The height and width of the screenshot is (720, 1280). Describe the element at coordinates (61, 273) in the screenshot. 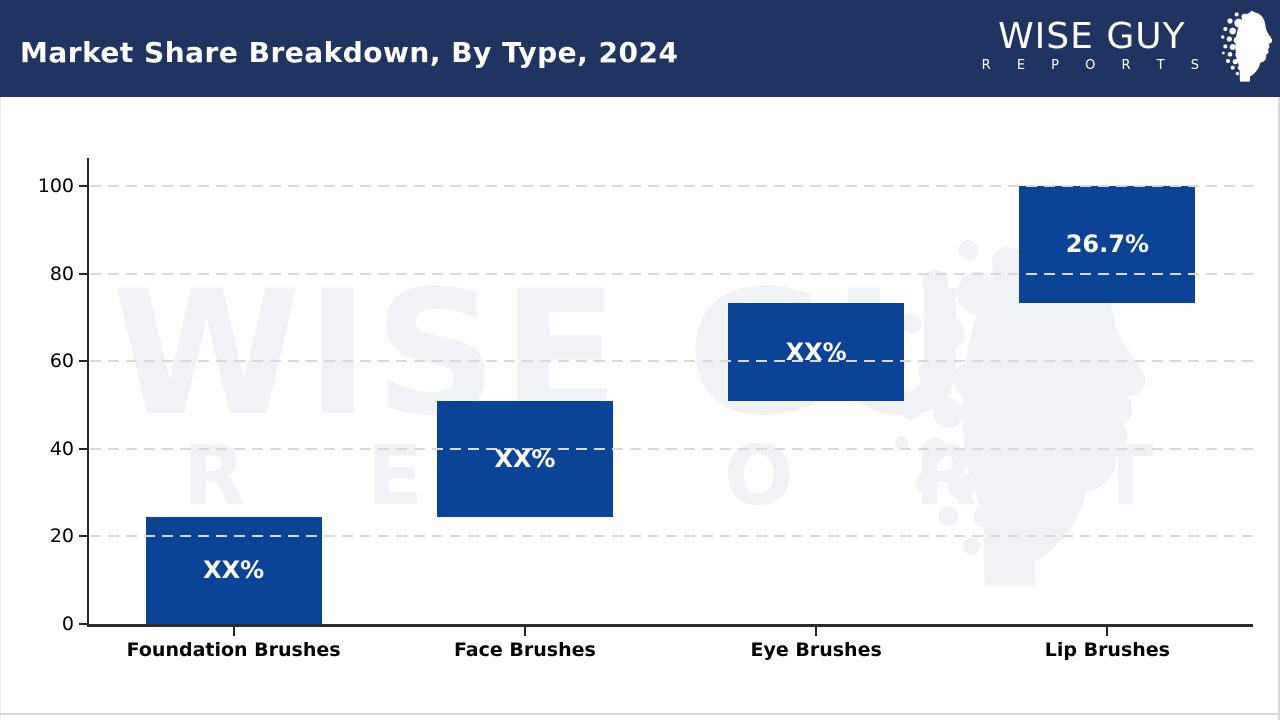

I see `y-axis-tick-label: 80` at that location.